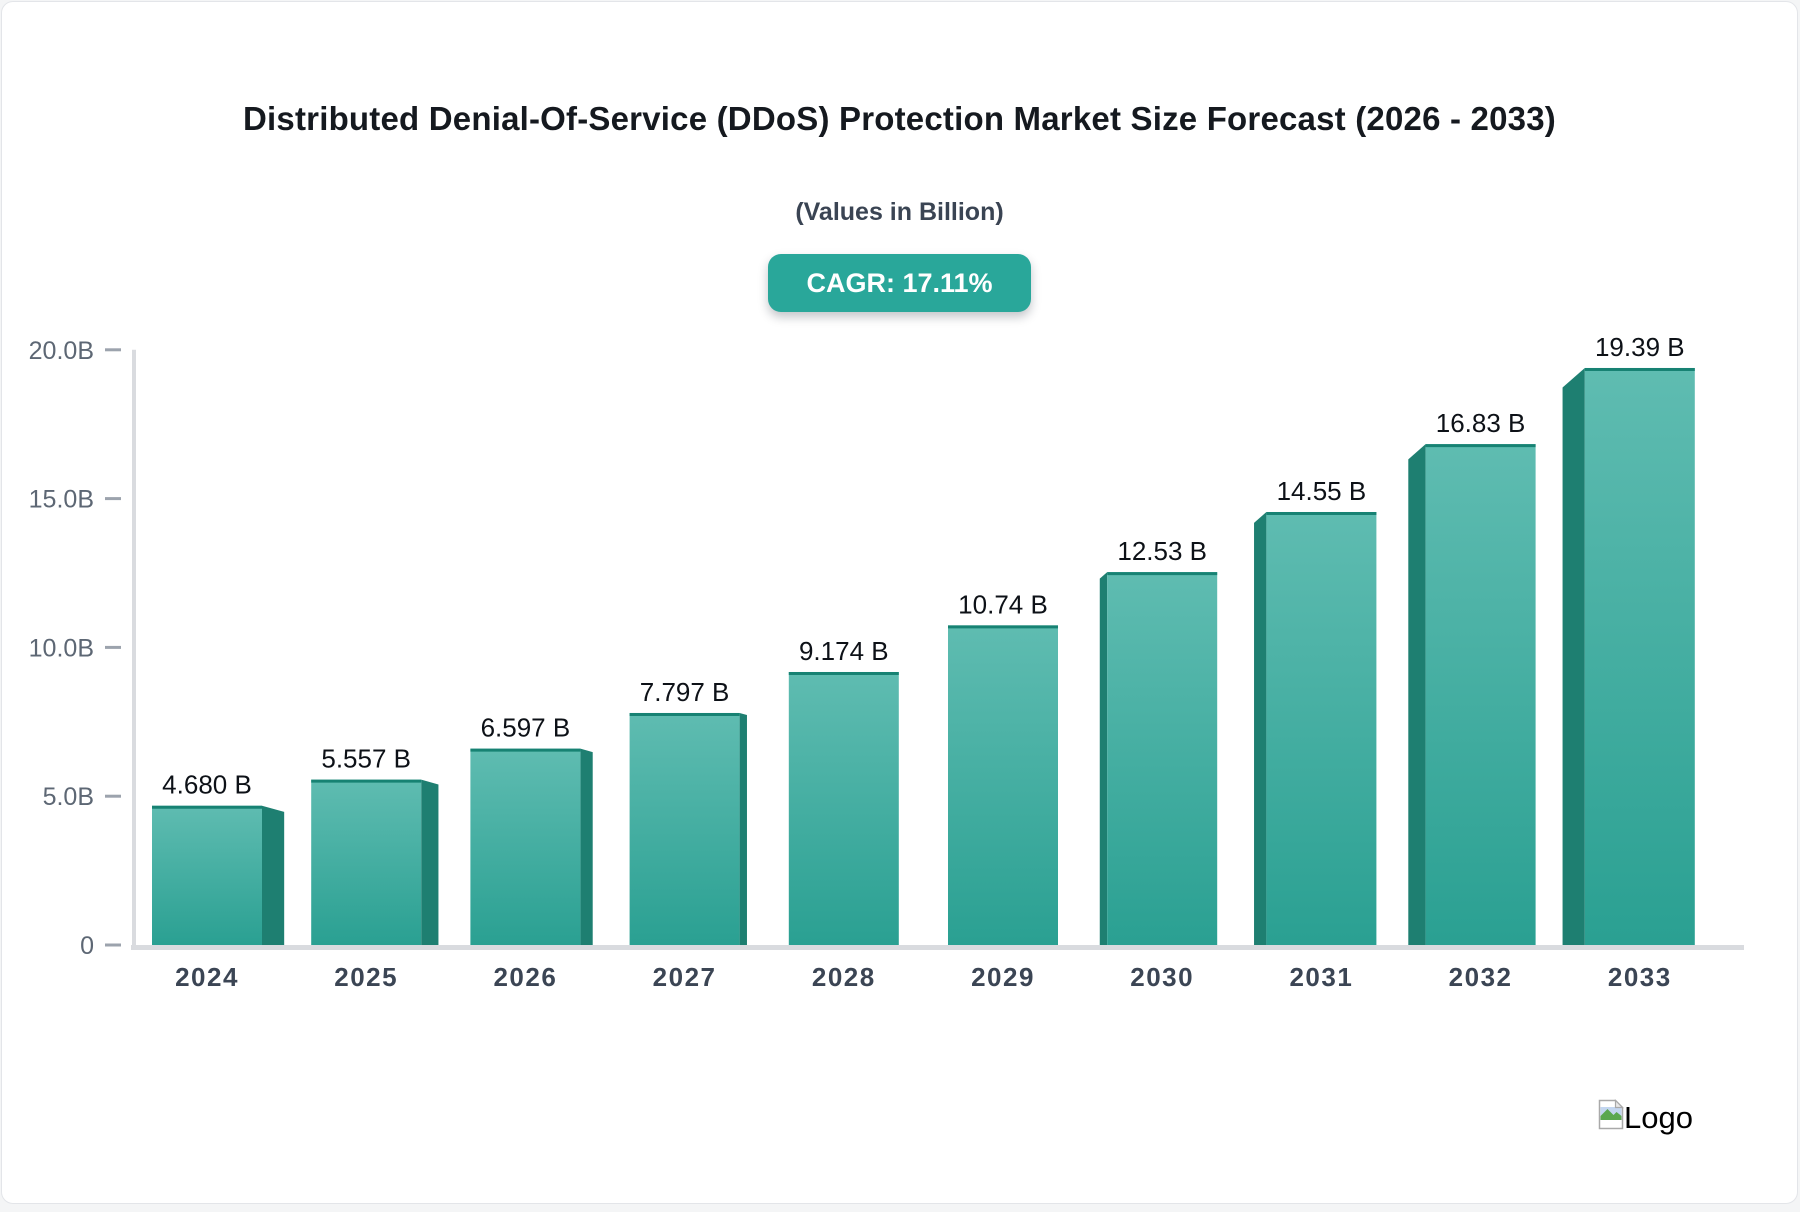 Image resolution: width=1800 pixels, height=1212 pixels. I want to click on bar-2027: 7.797 B 2027, so click(688, 834).